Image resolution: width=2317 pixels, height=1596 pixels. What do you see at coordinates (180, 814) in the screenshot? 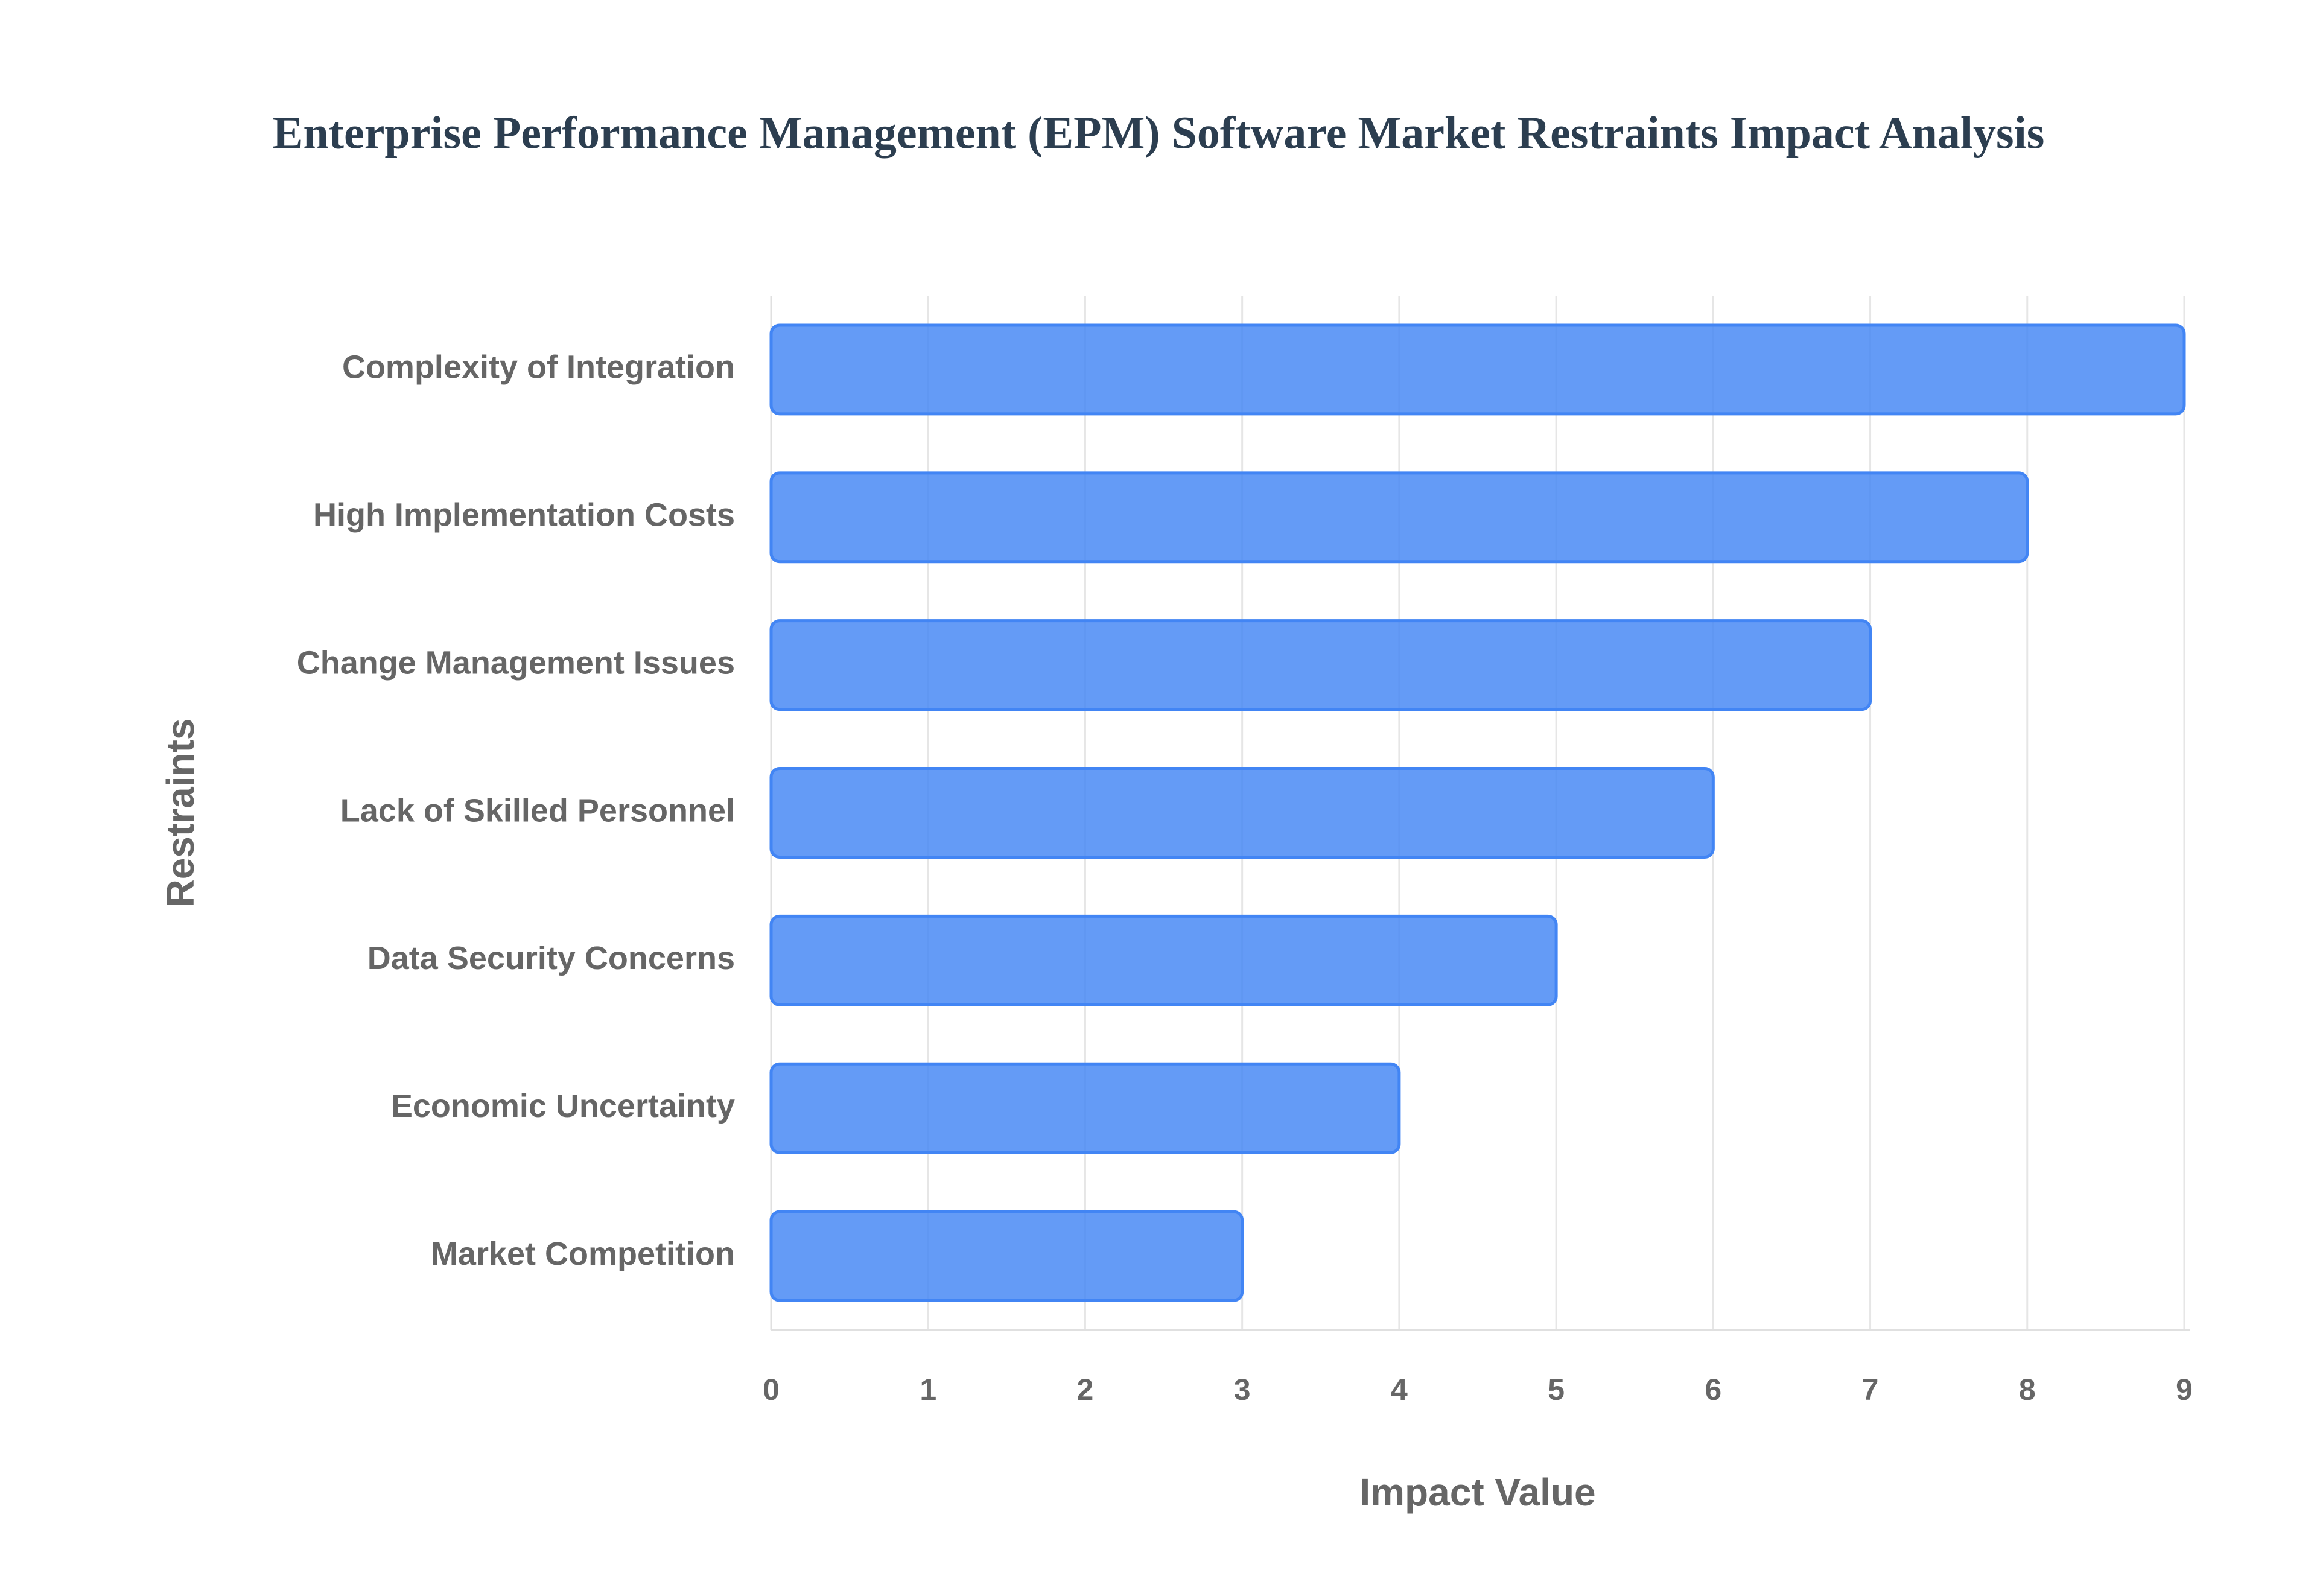
I see `y-axis-title: Restraints` at bounding box center [180, 814].